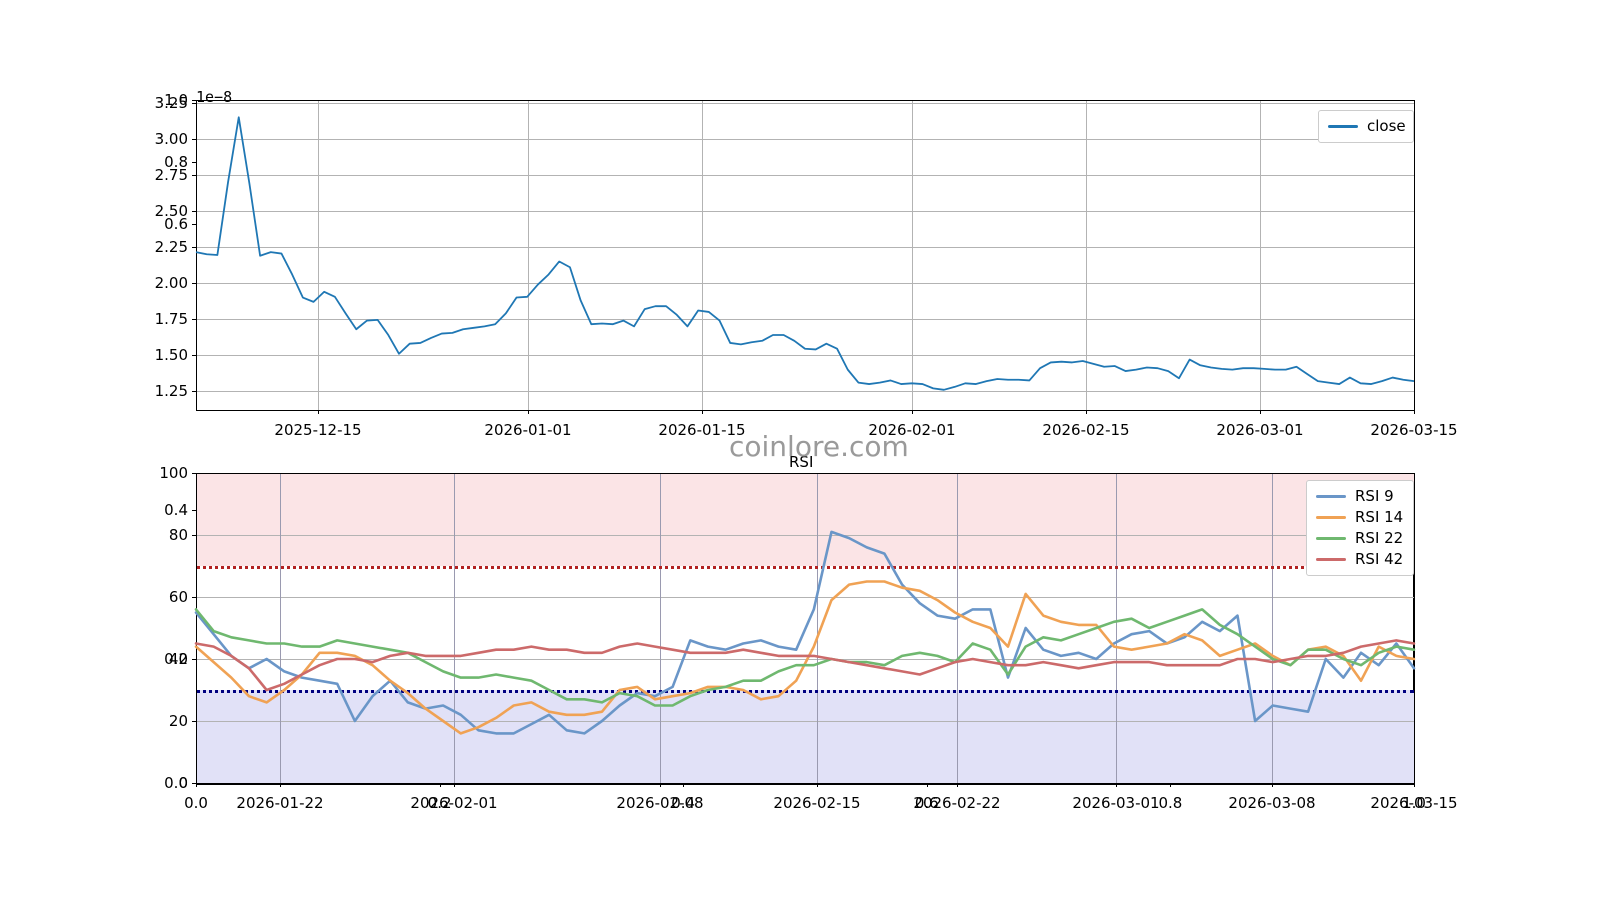 The width and height of the screenshot is (1600, 900). What do you see at coordinates (454, 803) in the screenshot?
I see `rsi-xtick-label: 2026-02-01` at bounding box center [454, 803].